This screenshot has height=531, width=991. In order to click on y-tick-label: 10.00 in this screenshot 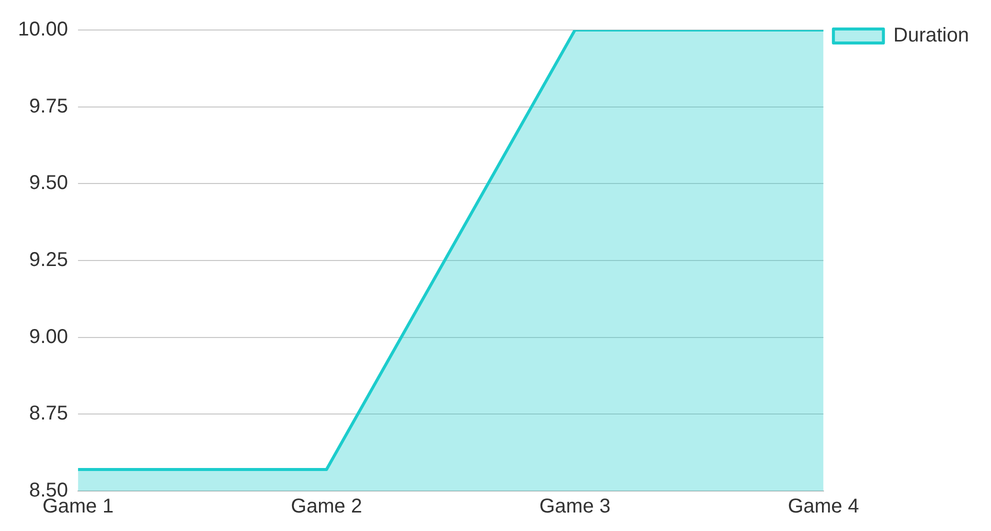, I will do `click(43, 29)`.